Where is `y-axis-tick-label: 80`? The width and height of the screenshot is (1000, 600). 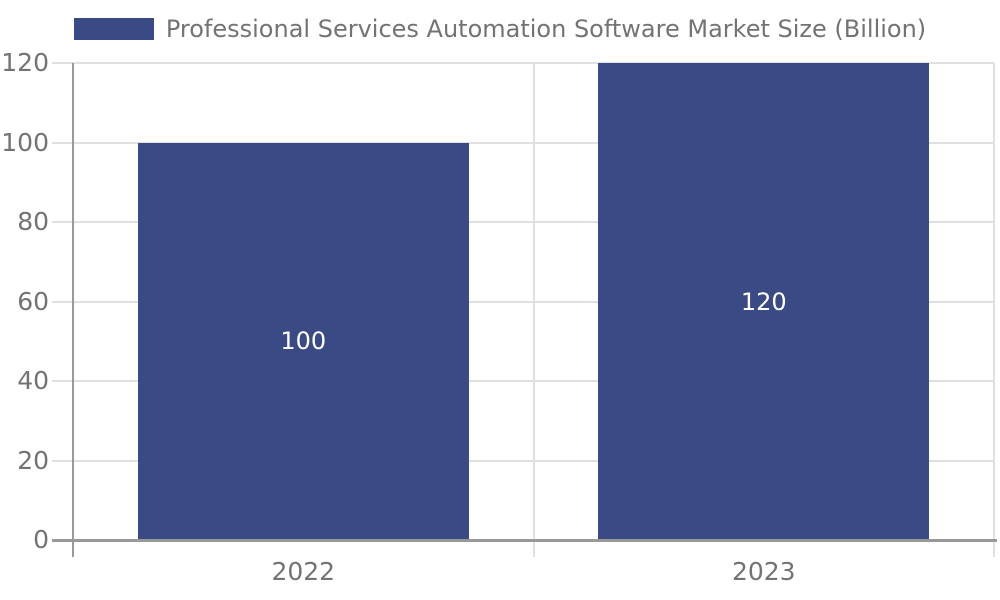 y-axis-tick-label: 80 is located at coordinates (33, 221).